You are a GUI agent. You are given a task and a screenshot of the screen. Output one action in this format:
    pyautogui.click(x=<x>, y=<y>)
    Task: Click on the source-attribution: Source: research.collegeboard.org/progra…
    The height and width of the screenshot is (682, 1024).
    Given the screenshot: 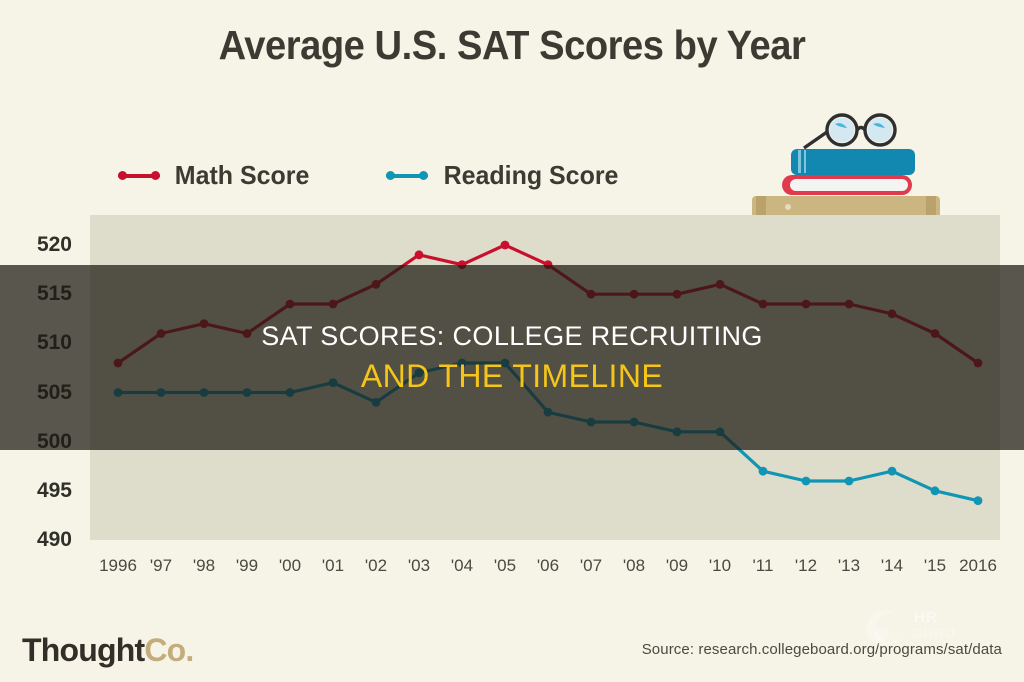 What is the action you would take?
    pyautogui.click(x=821, y=649)
    